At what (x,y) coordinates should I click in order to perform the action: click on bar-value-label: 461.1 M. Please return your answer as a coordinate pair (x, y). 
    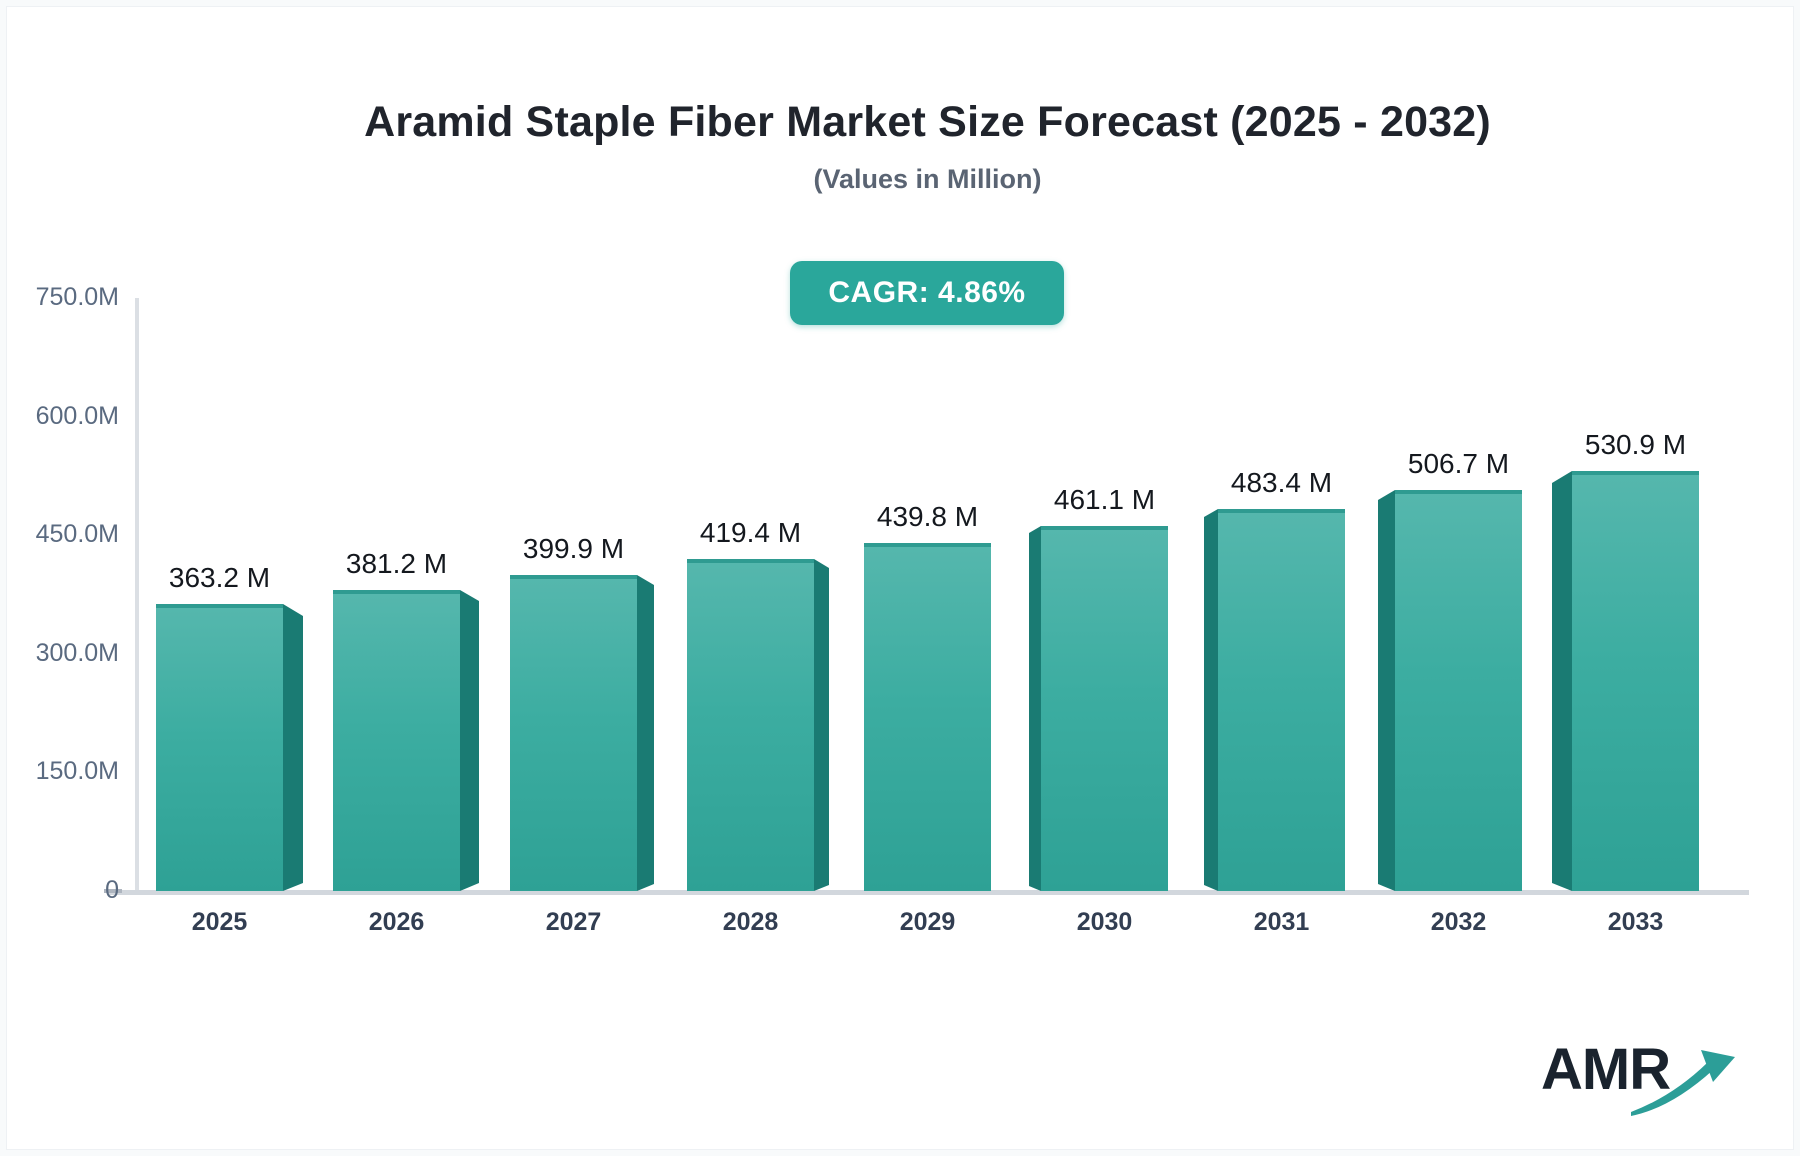
    Looking at the image, I should click on (1104, 499).